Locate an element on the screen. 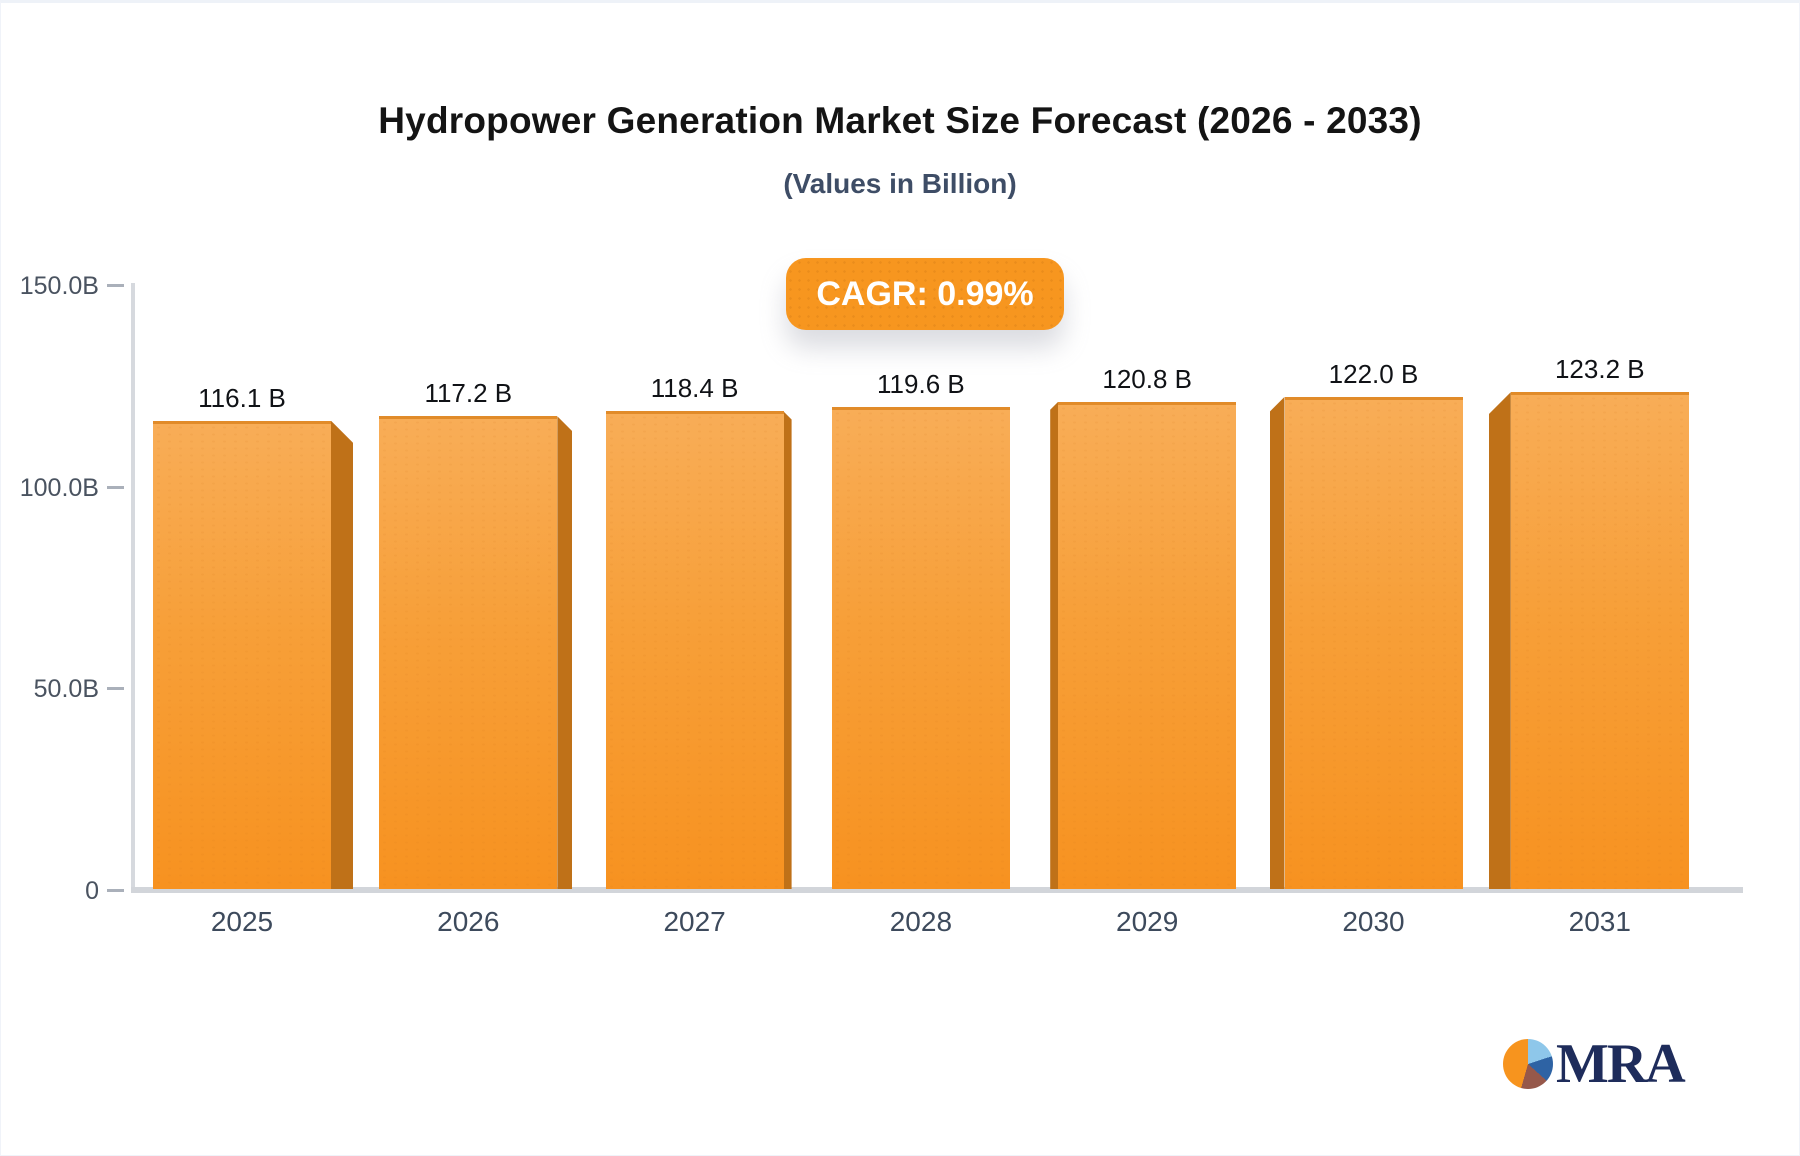 The image size is (1800, 1156). bar-value-label: 119.6 B is located at coordinates (921, 383).